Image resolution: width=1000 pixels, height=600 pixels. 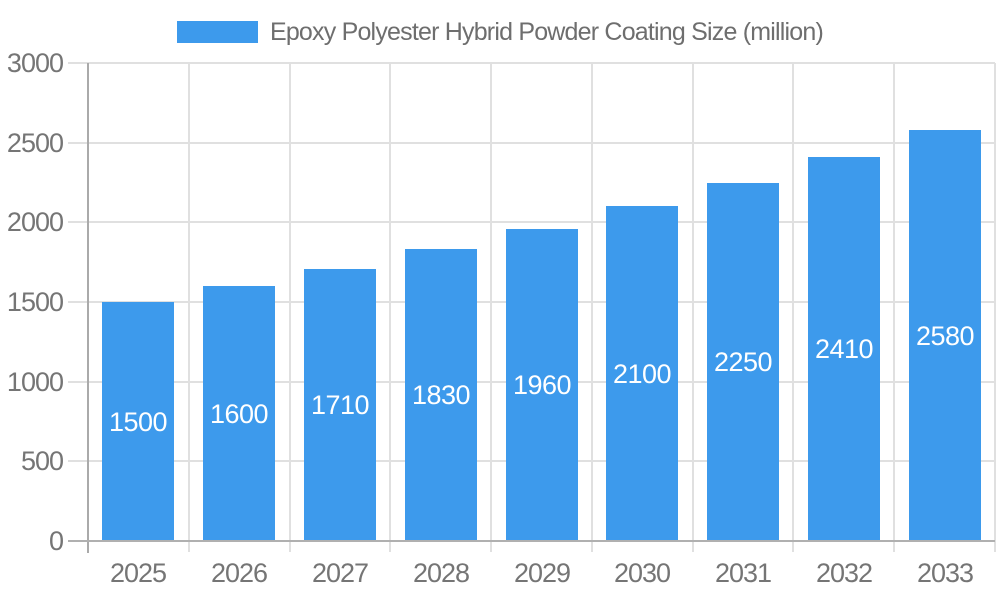 I want to click on x-tick-label: 2029, so click(x=542, y=573).